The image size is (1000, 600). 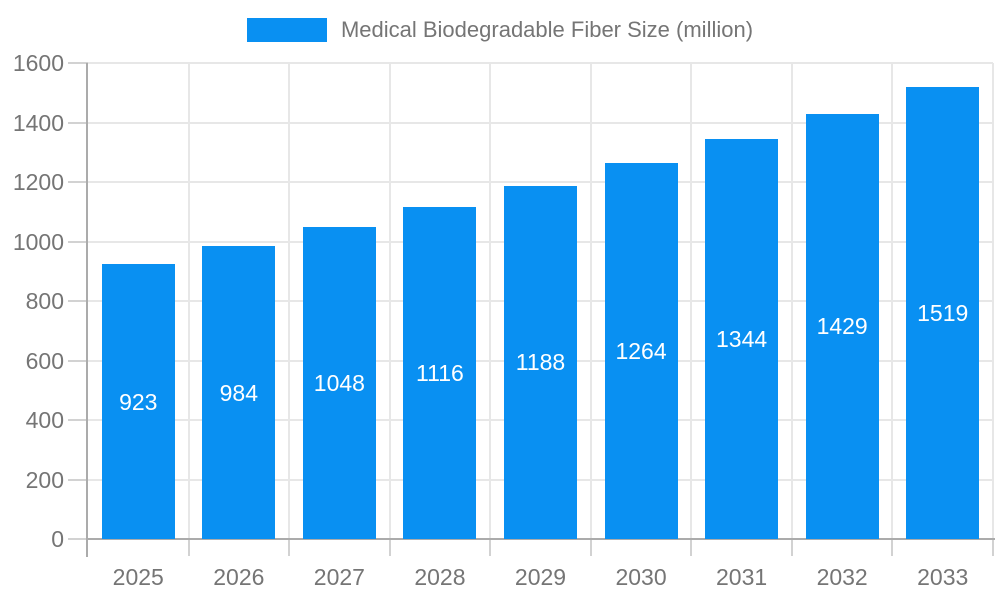 I want to click on y-tick-label: 600, so click(x=44, y=360).